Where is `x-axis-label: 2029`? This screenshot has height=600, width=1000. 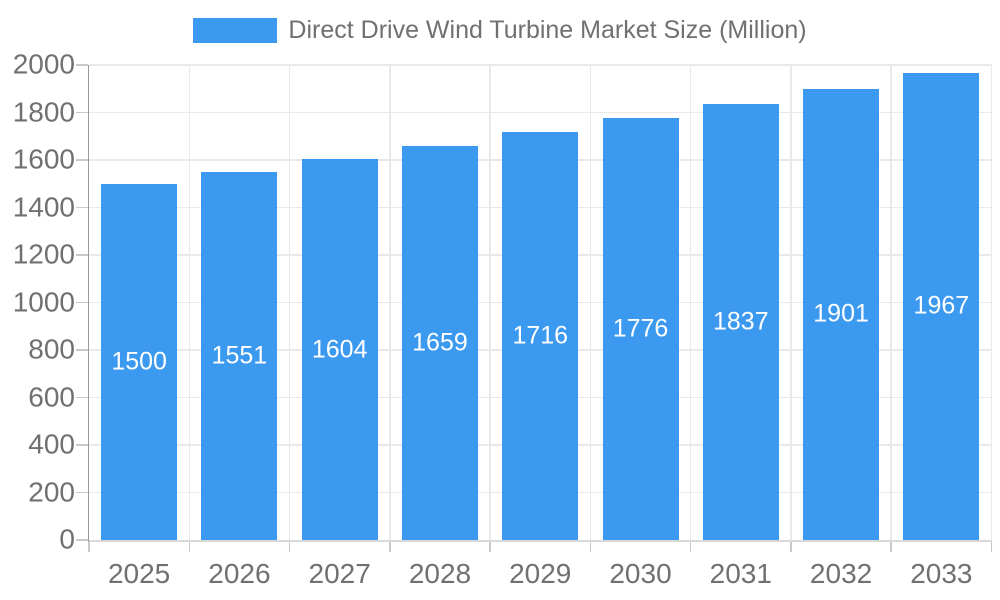
x-axis-label: 2029 is located at coordinates (540, 573).